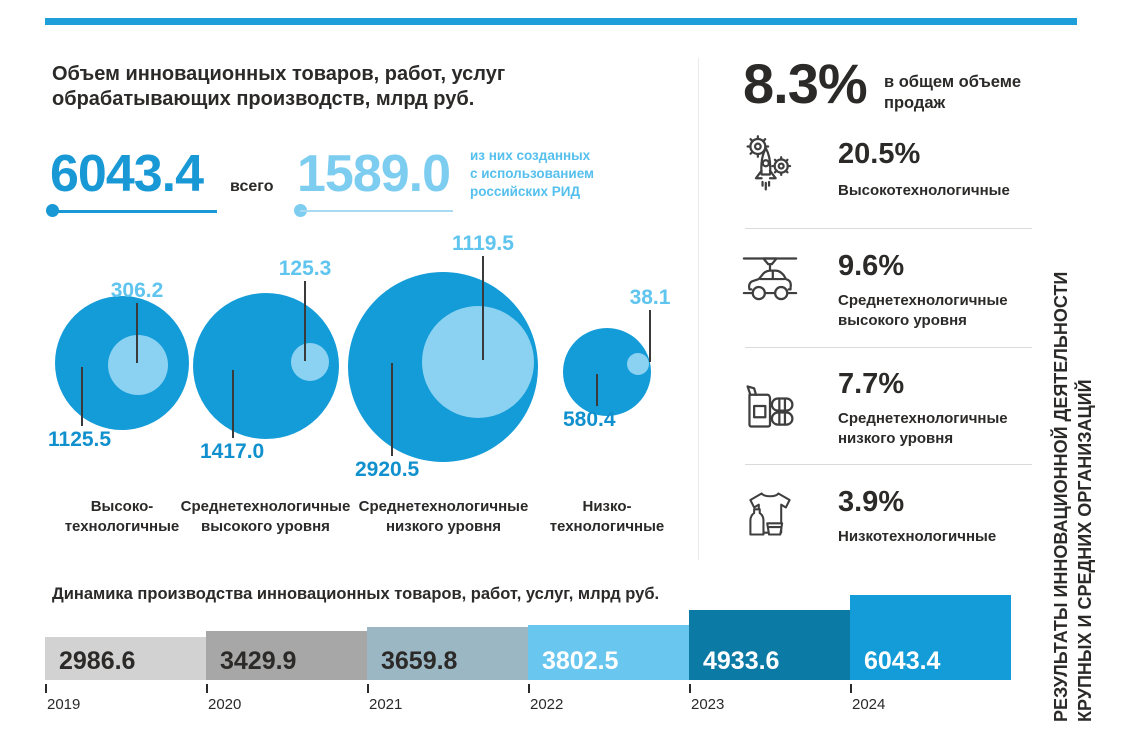 The image size is (1138, 733). I want to click on consumer-goods-icon, so click(770, 516).